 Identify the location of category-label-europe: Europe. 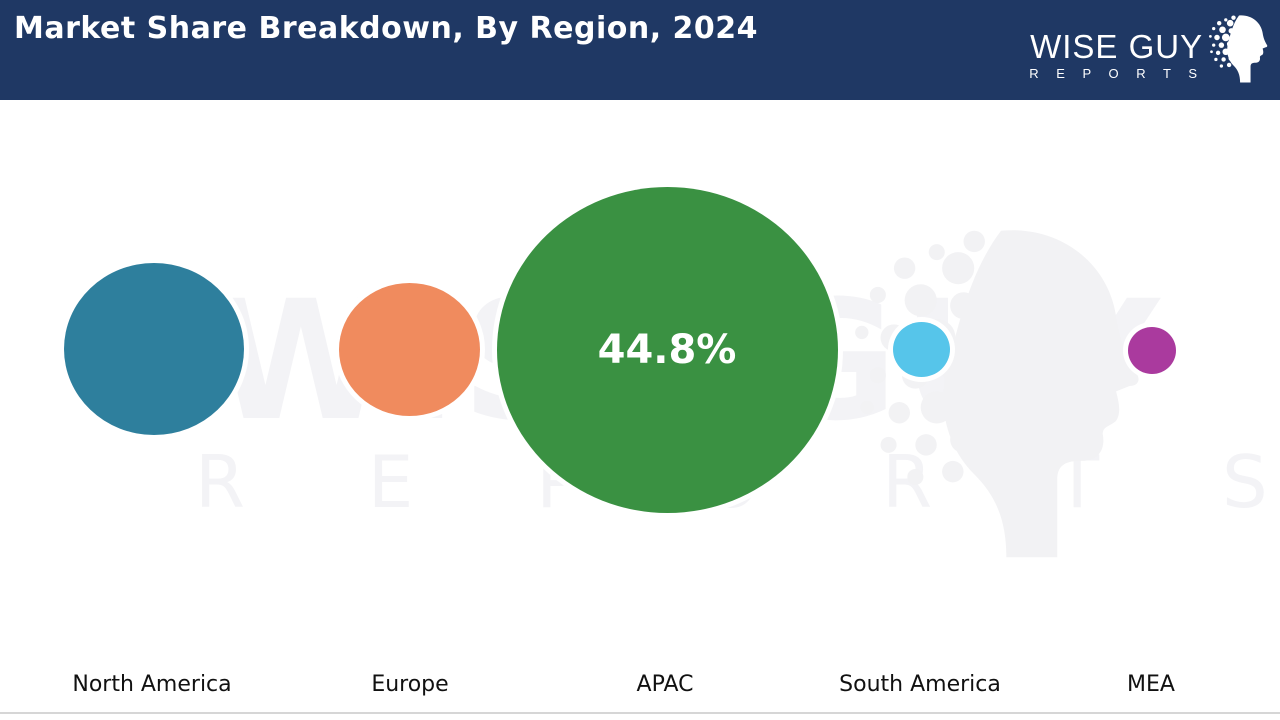
(410, 684).